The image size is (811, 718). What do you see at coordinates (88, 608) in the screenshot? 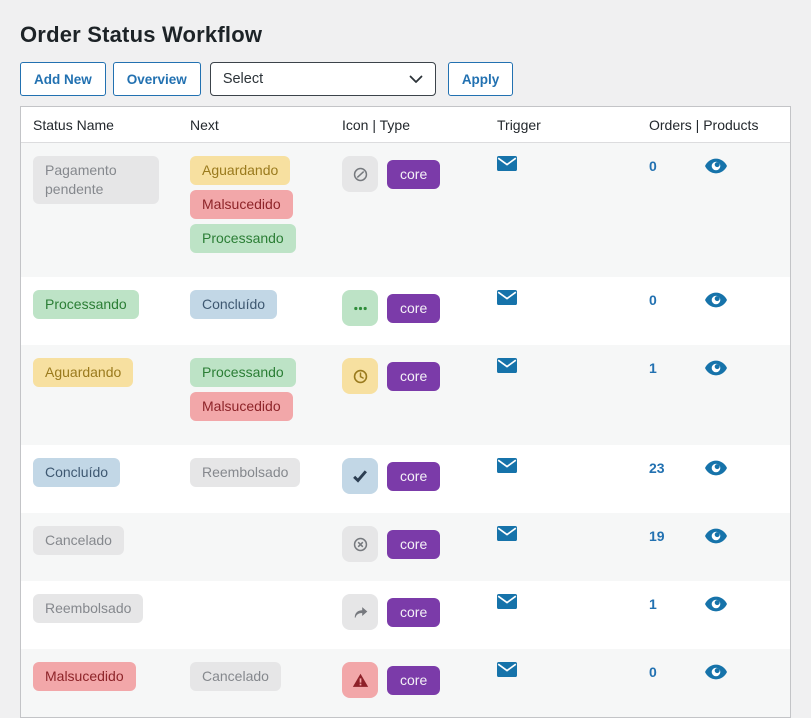
I see `status-badge: Reembolsado` at bounding box center [88, 608].